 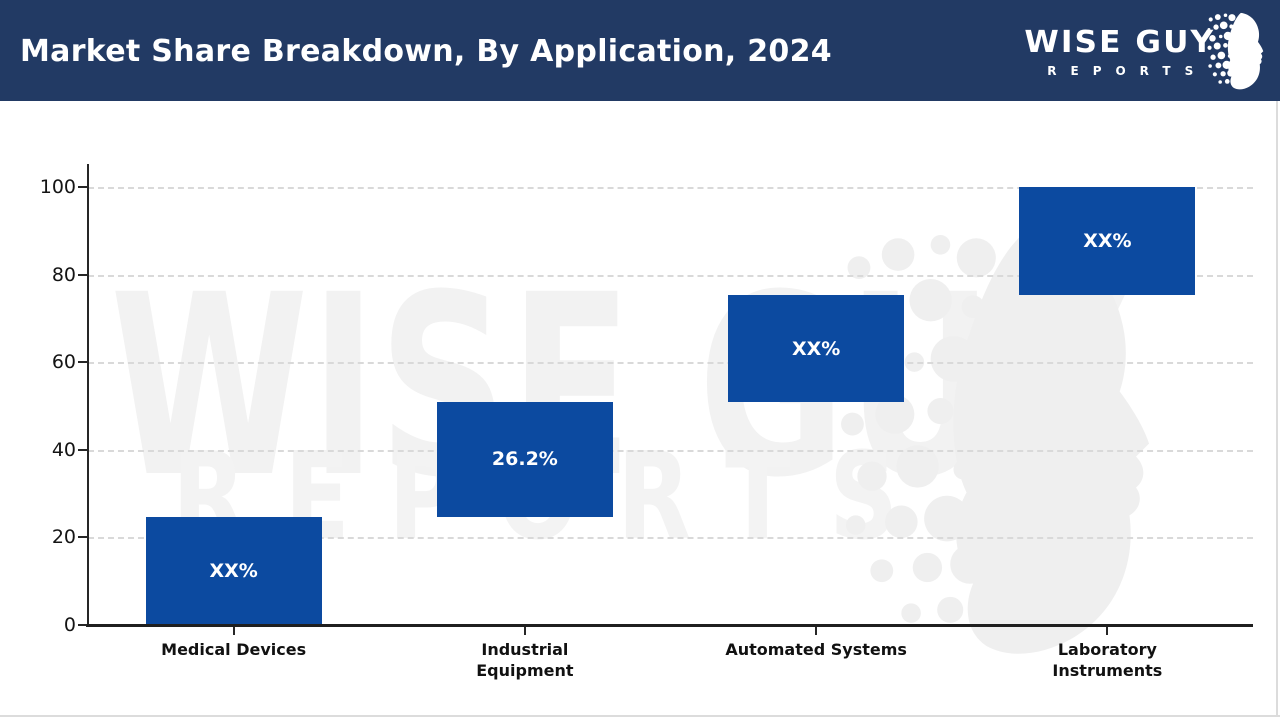 I want to click on brand-logo: WISE GUY REPORTS, so click(x=1146, y=51).